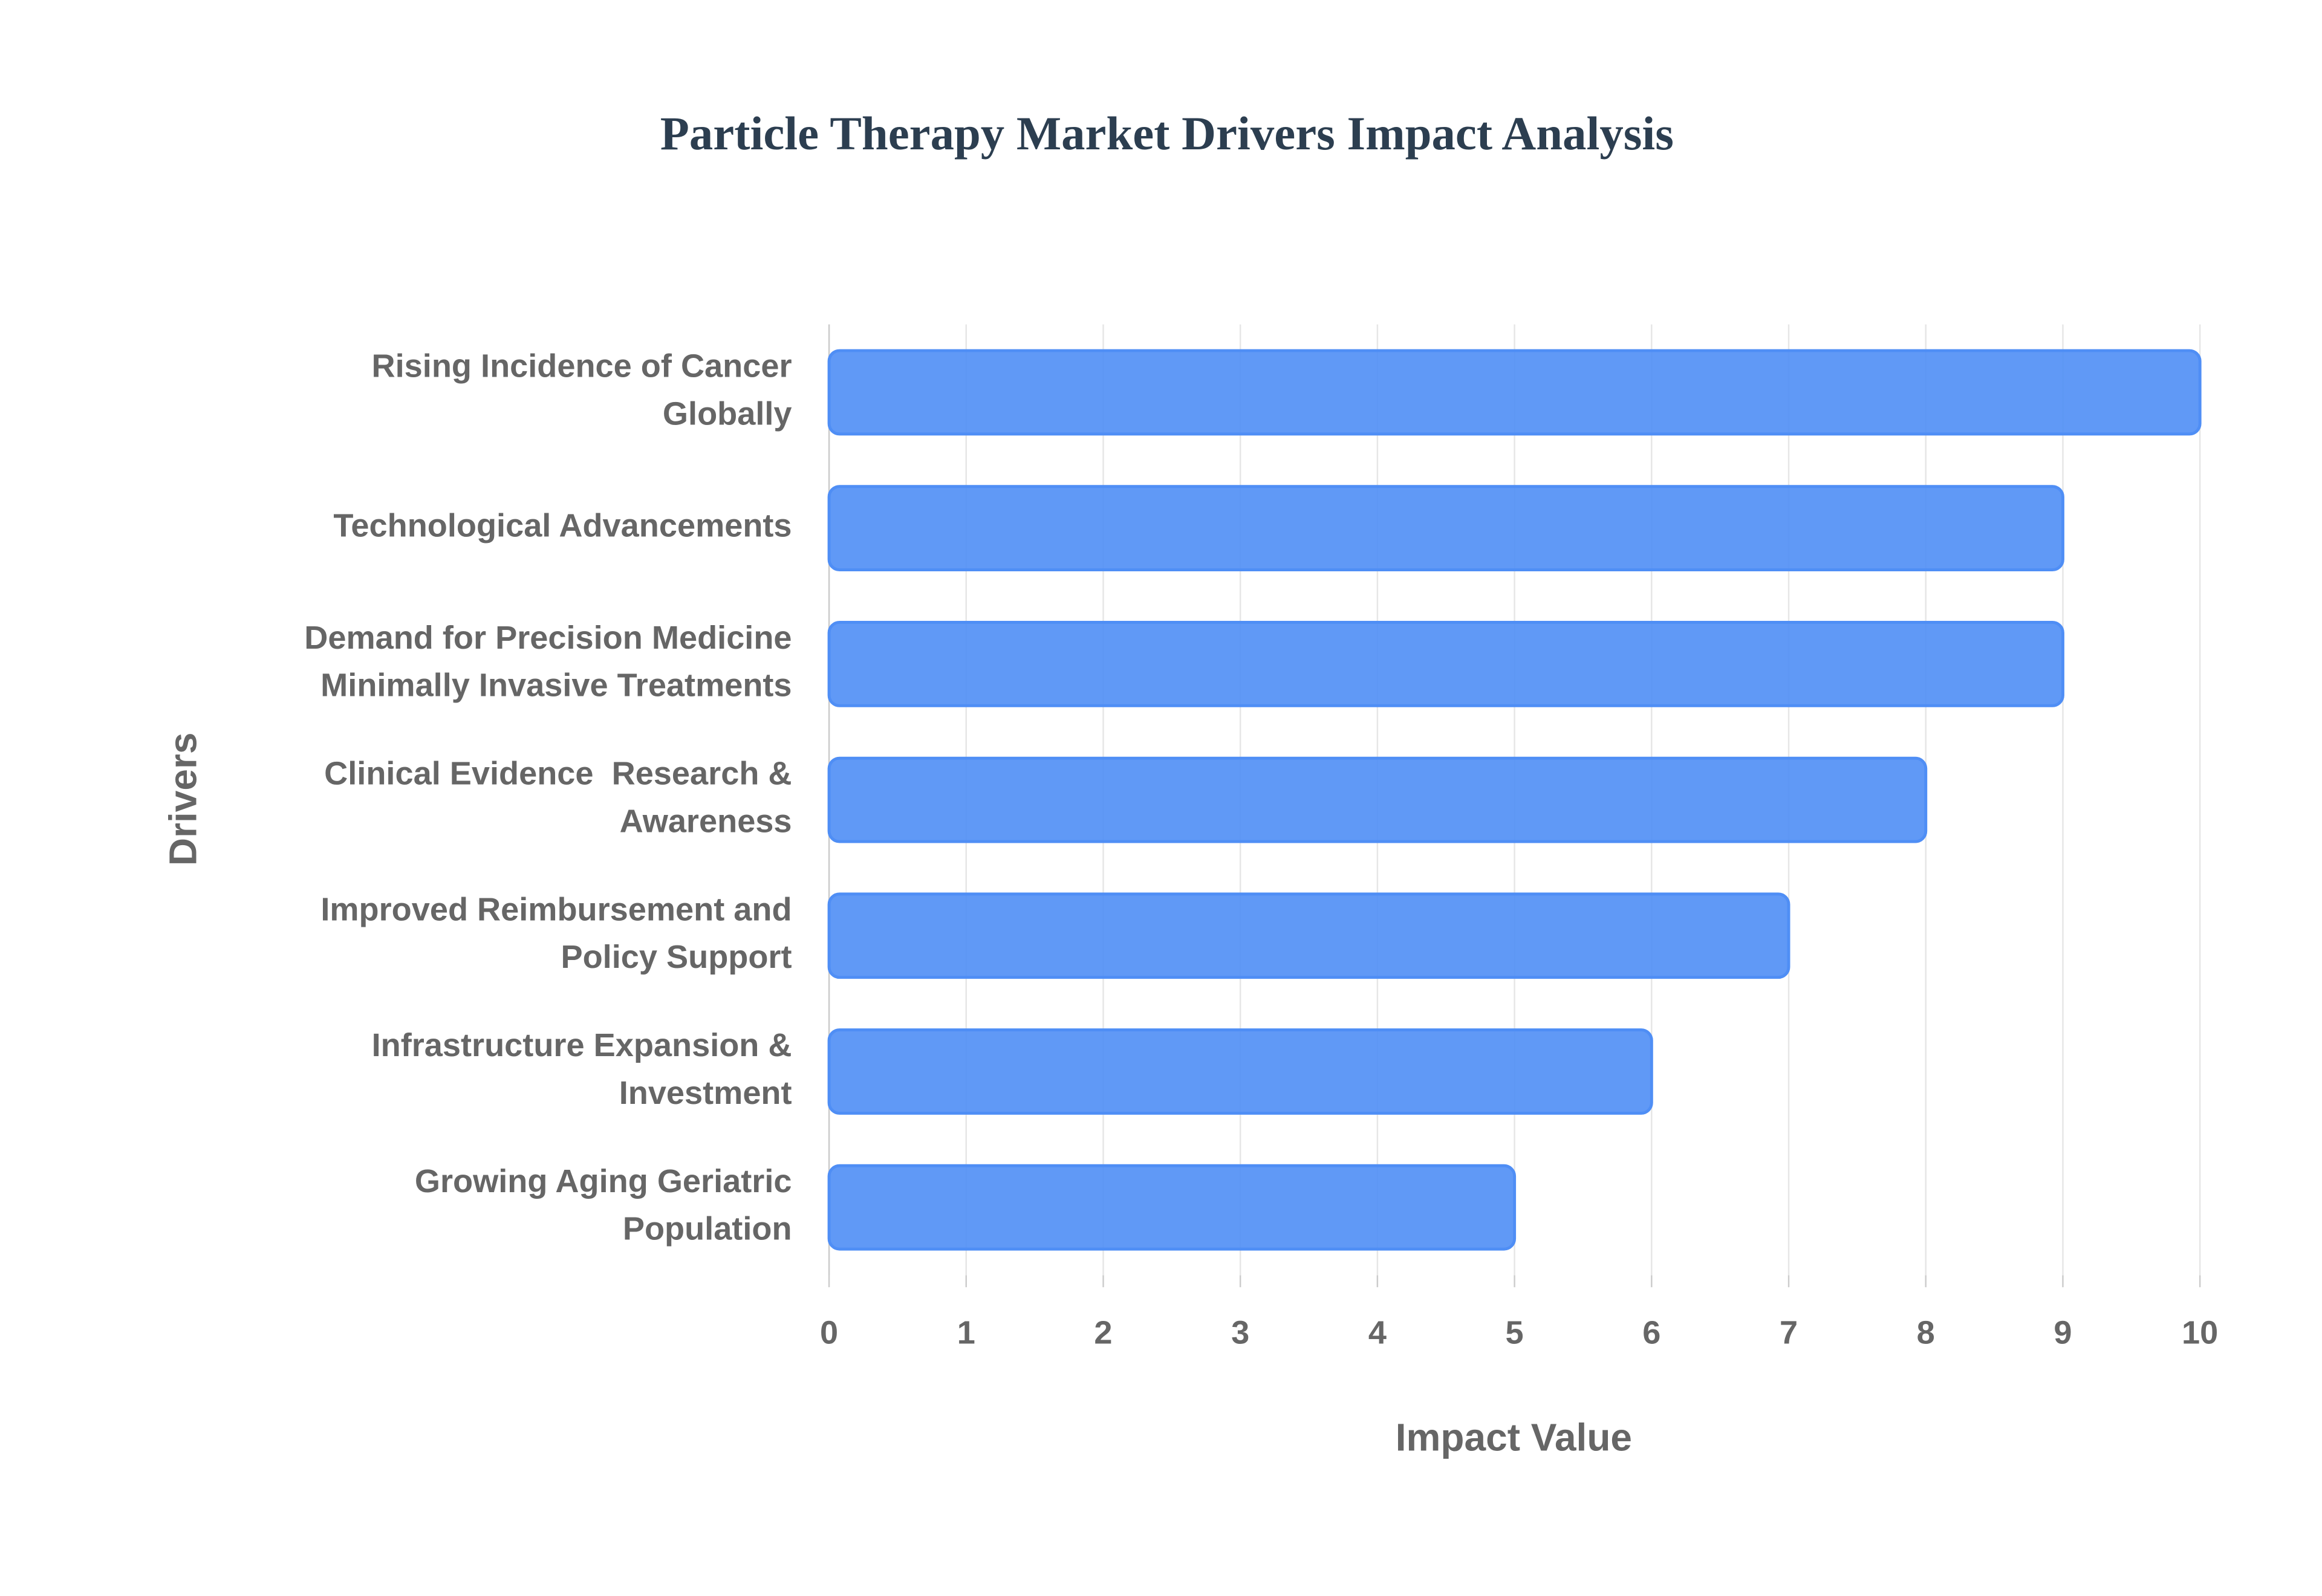 The image size is (2322, 1596). What do you see at coordinates (1651, 1332) in the screenshot?
I see `x-tick-label: 6` at bounding box center [1651, 1332].